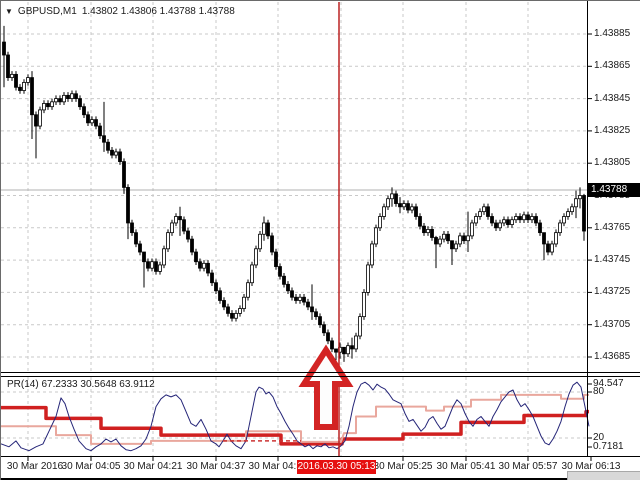  Describe the element at coordinates (599, 437) in the screenshot. I see `indicator-axis-label: 20` at that location.